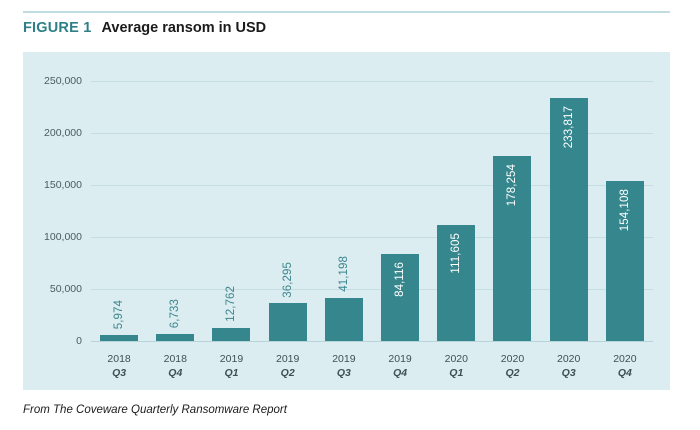 The height and width of the screenshot is (430, 700). I want to click on top-divider-rule, so click(346, 12).